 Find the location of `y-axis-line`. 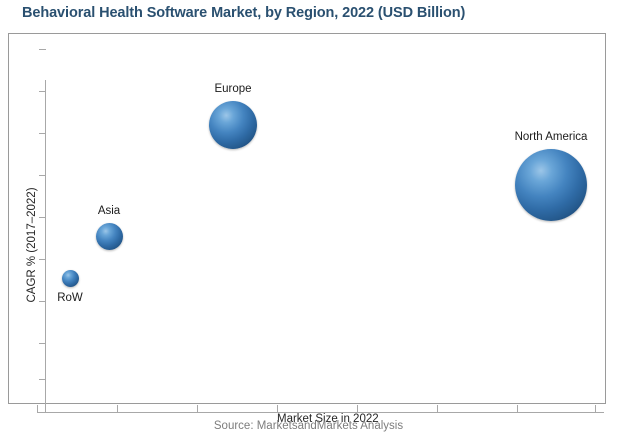

y-axis-line is located at coordinates (45, 246).